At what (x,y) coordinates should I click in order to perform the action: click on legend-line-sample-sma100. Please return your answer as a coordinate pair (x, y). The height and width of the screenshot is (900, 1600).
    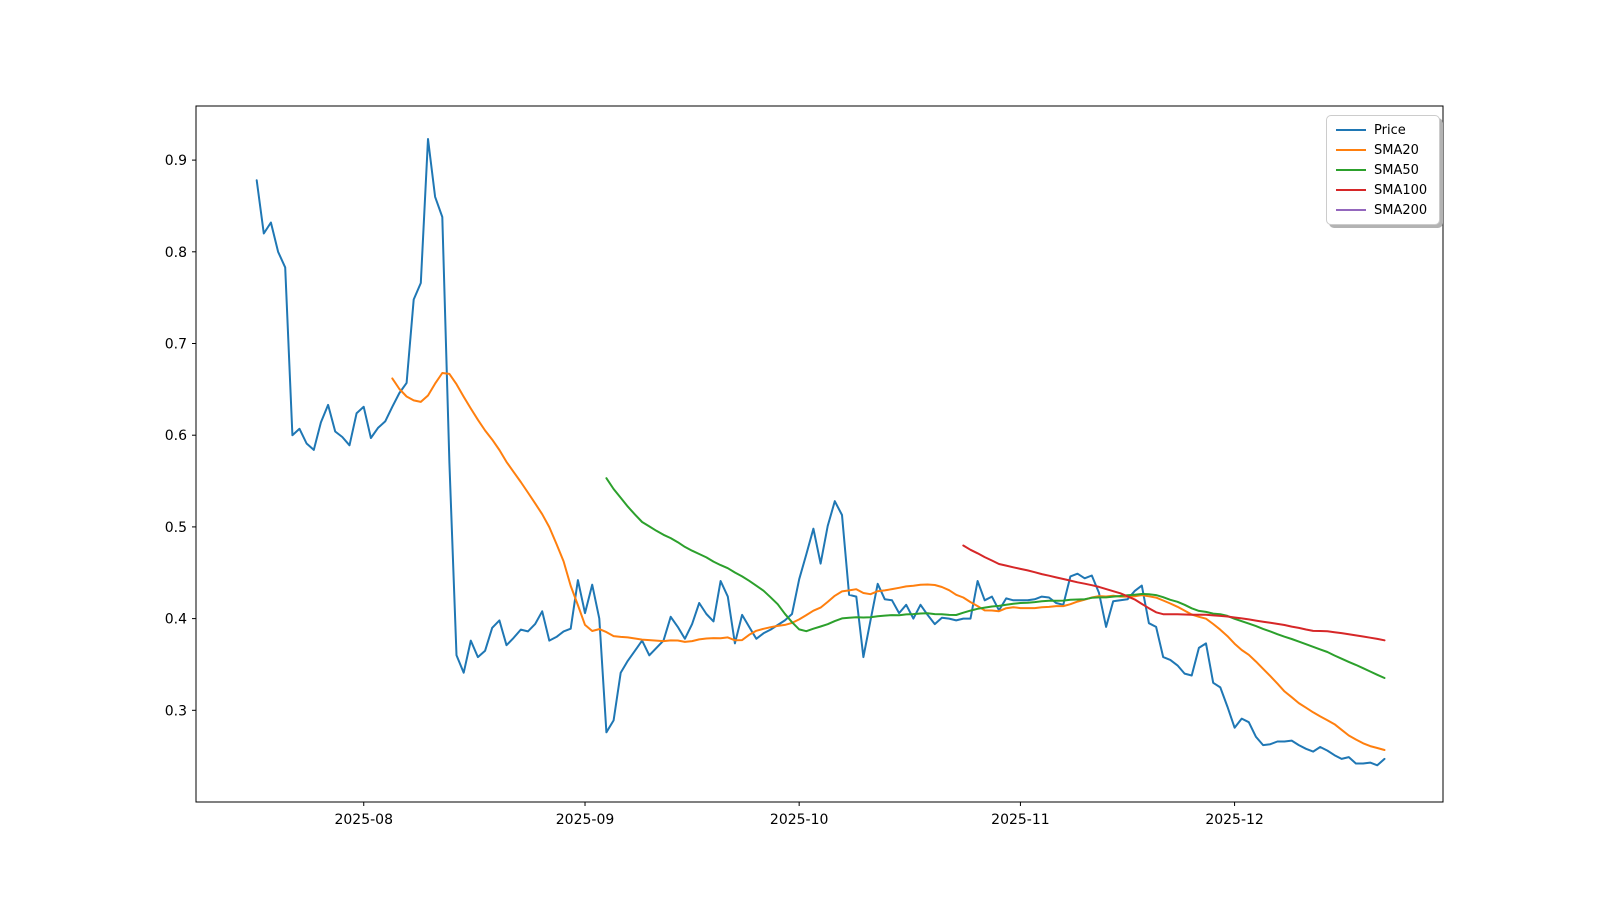
    Looking at the image, I should click on (1351, 190).